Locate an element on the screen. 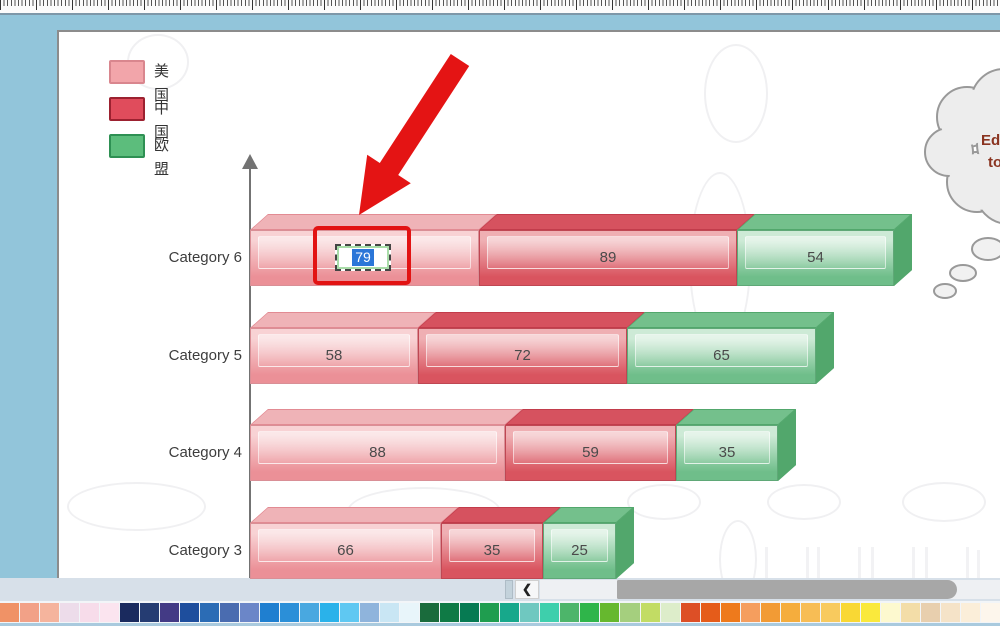 This screenshot has height=626, width=1000. category-label: Category 5 is located at coordinates (205, 355).